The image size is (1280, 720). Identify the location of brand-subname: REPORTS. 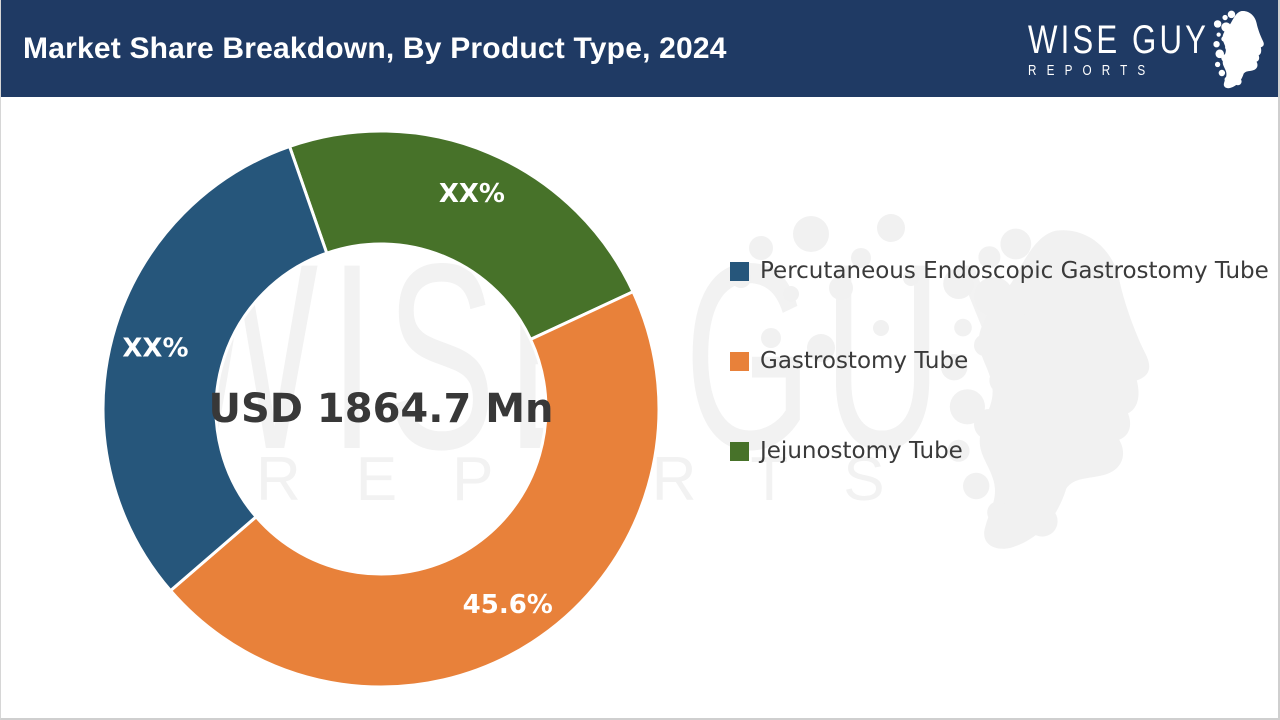
(1092, 70).